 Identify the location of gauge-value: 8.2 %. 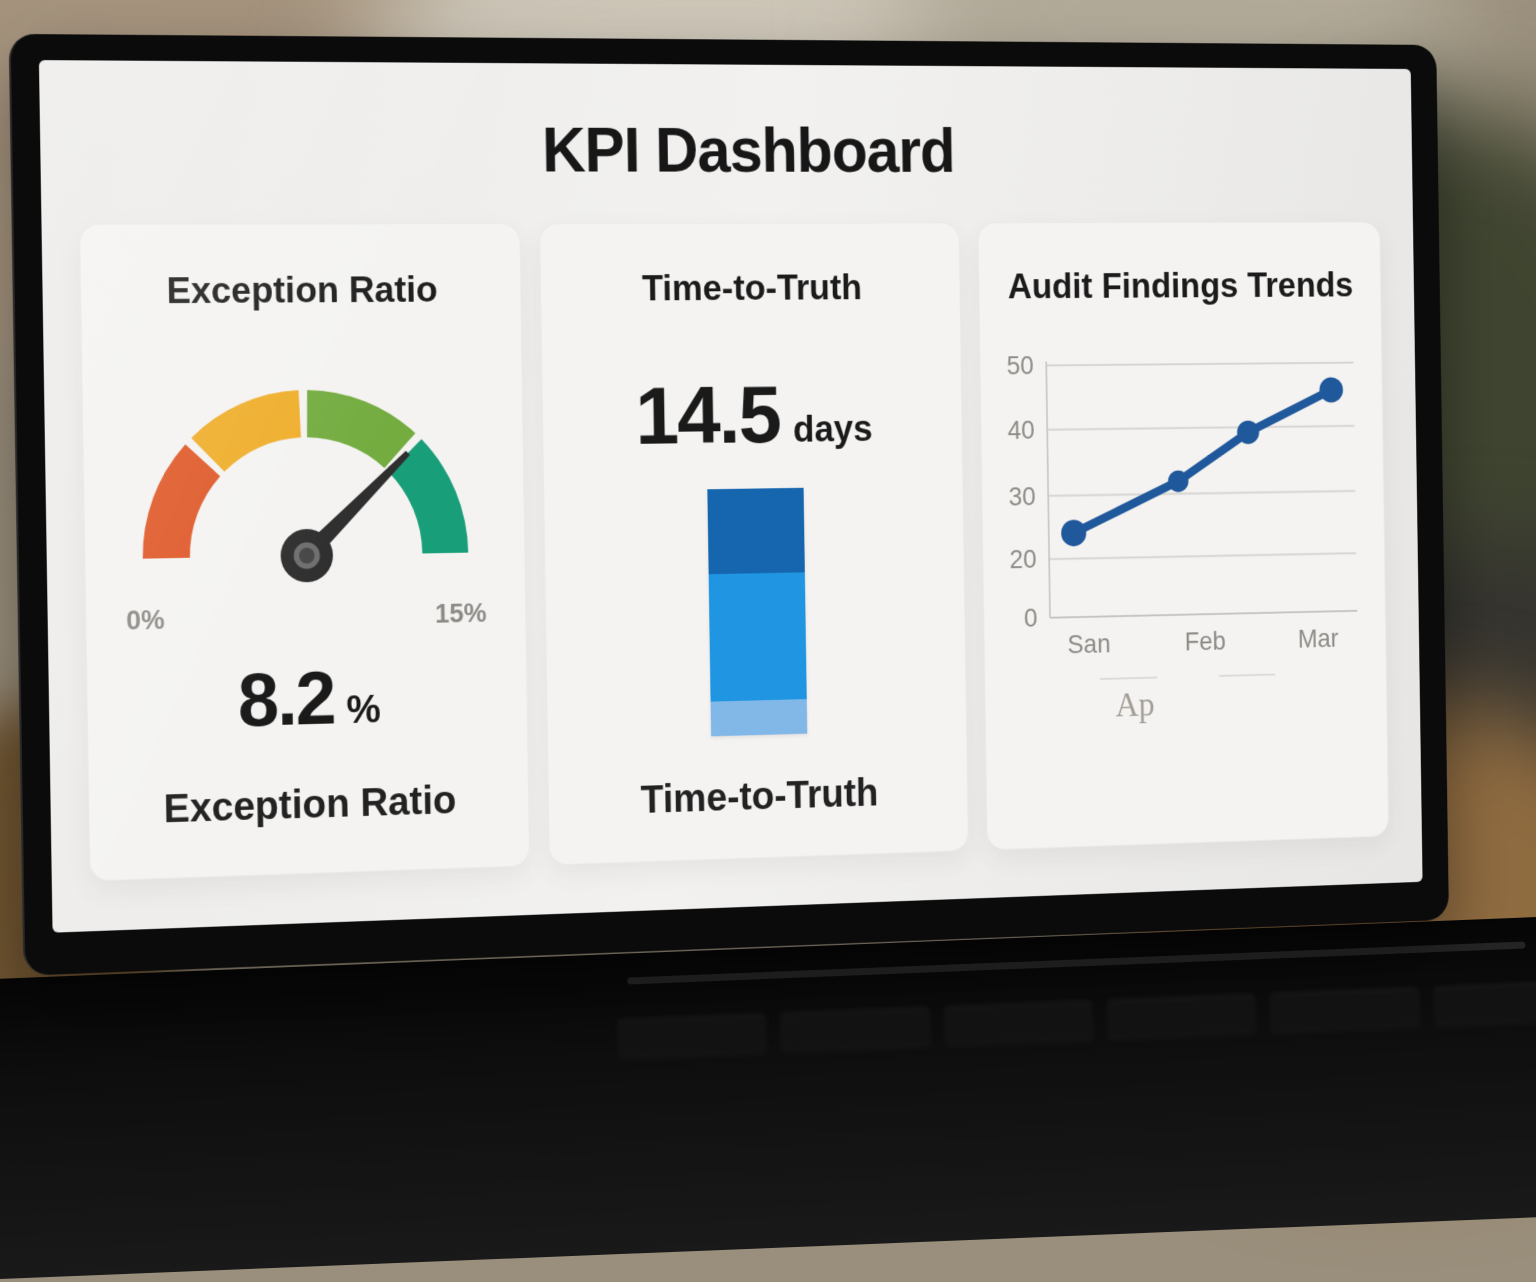
(307, 699).